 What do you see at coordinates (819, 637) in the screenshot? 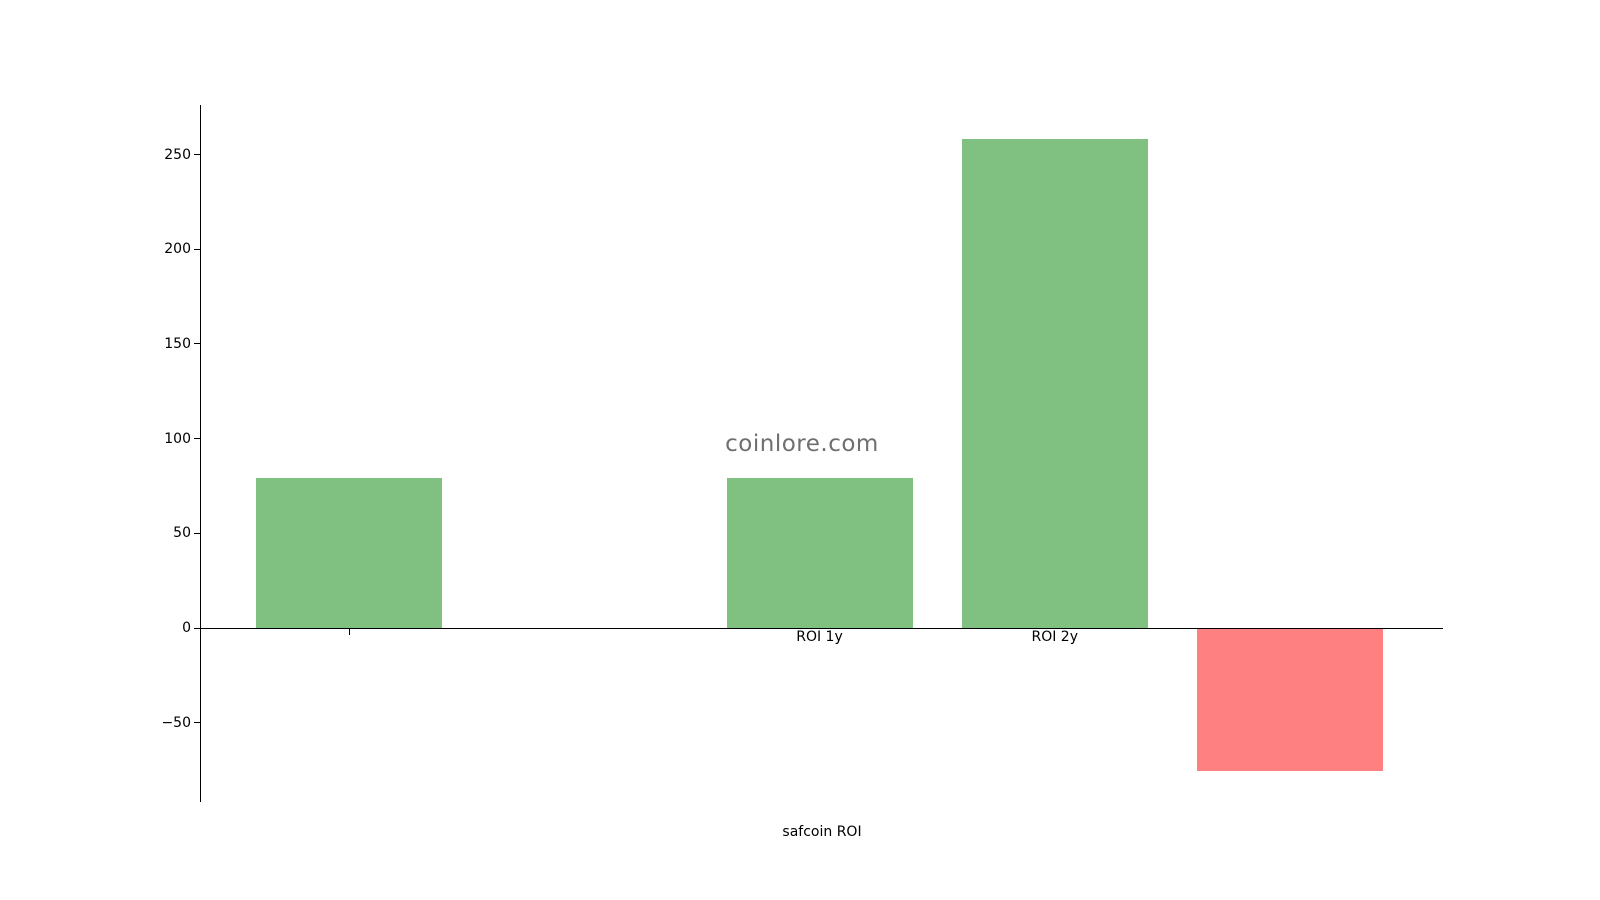
I see `x-category-label: ROI 1y` at bounding box center [819, 637].